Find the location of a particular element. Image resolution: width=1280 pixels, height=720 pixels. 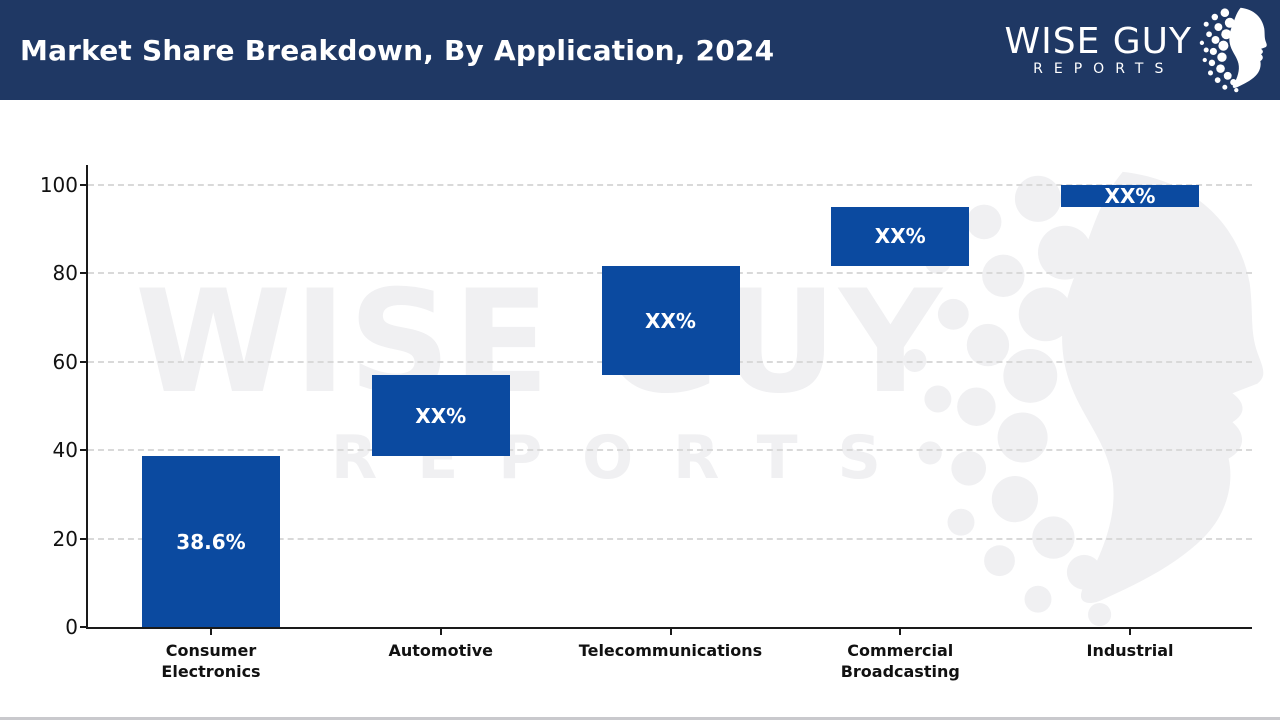

bar-telecommunications: XX% is located at coordinates (670, 321).